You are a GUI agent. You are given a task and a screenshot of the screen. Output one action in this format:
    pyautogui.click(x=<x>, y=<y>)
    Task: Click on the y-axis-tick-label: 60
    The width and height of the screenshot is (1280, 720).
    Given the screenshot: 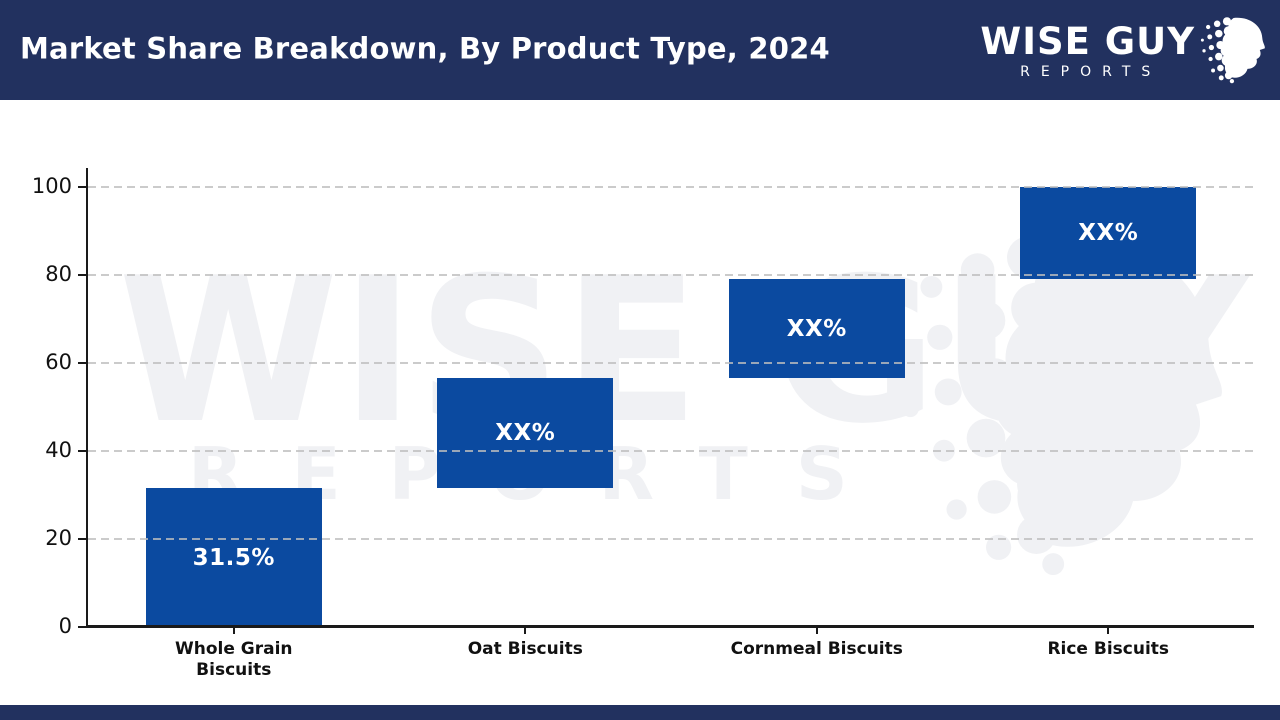 What is the action you would take?
    pyautogui.click(x=58, y=362)
    